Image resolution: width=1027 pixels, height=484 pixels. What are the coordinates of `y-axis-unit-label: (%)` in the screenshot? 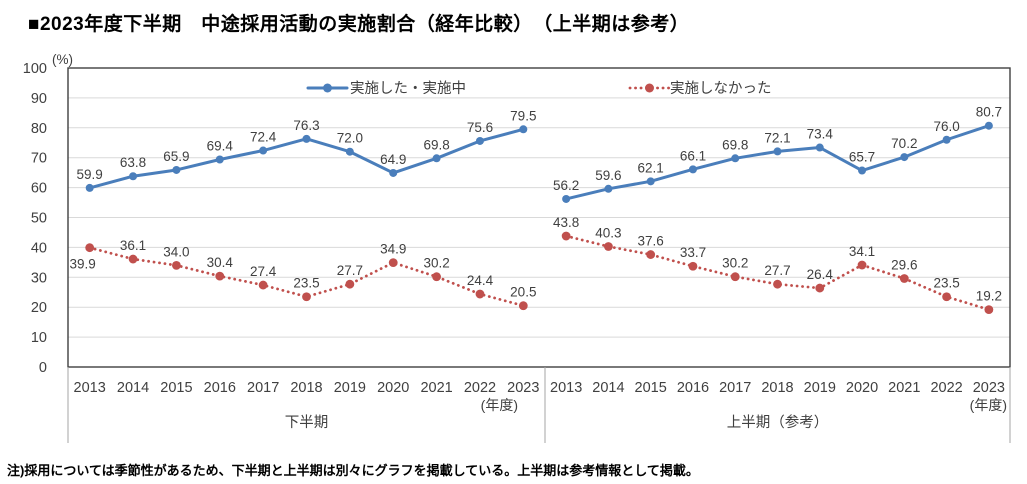 It's located at (62, 59).